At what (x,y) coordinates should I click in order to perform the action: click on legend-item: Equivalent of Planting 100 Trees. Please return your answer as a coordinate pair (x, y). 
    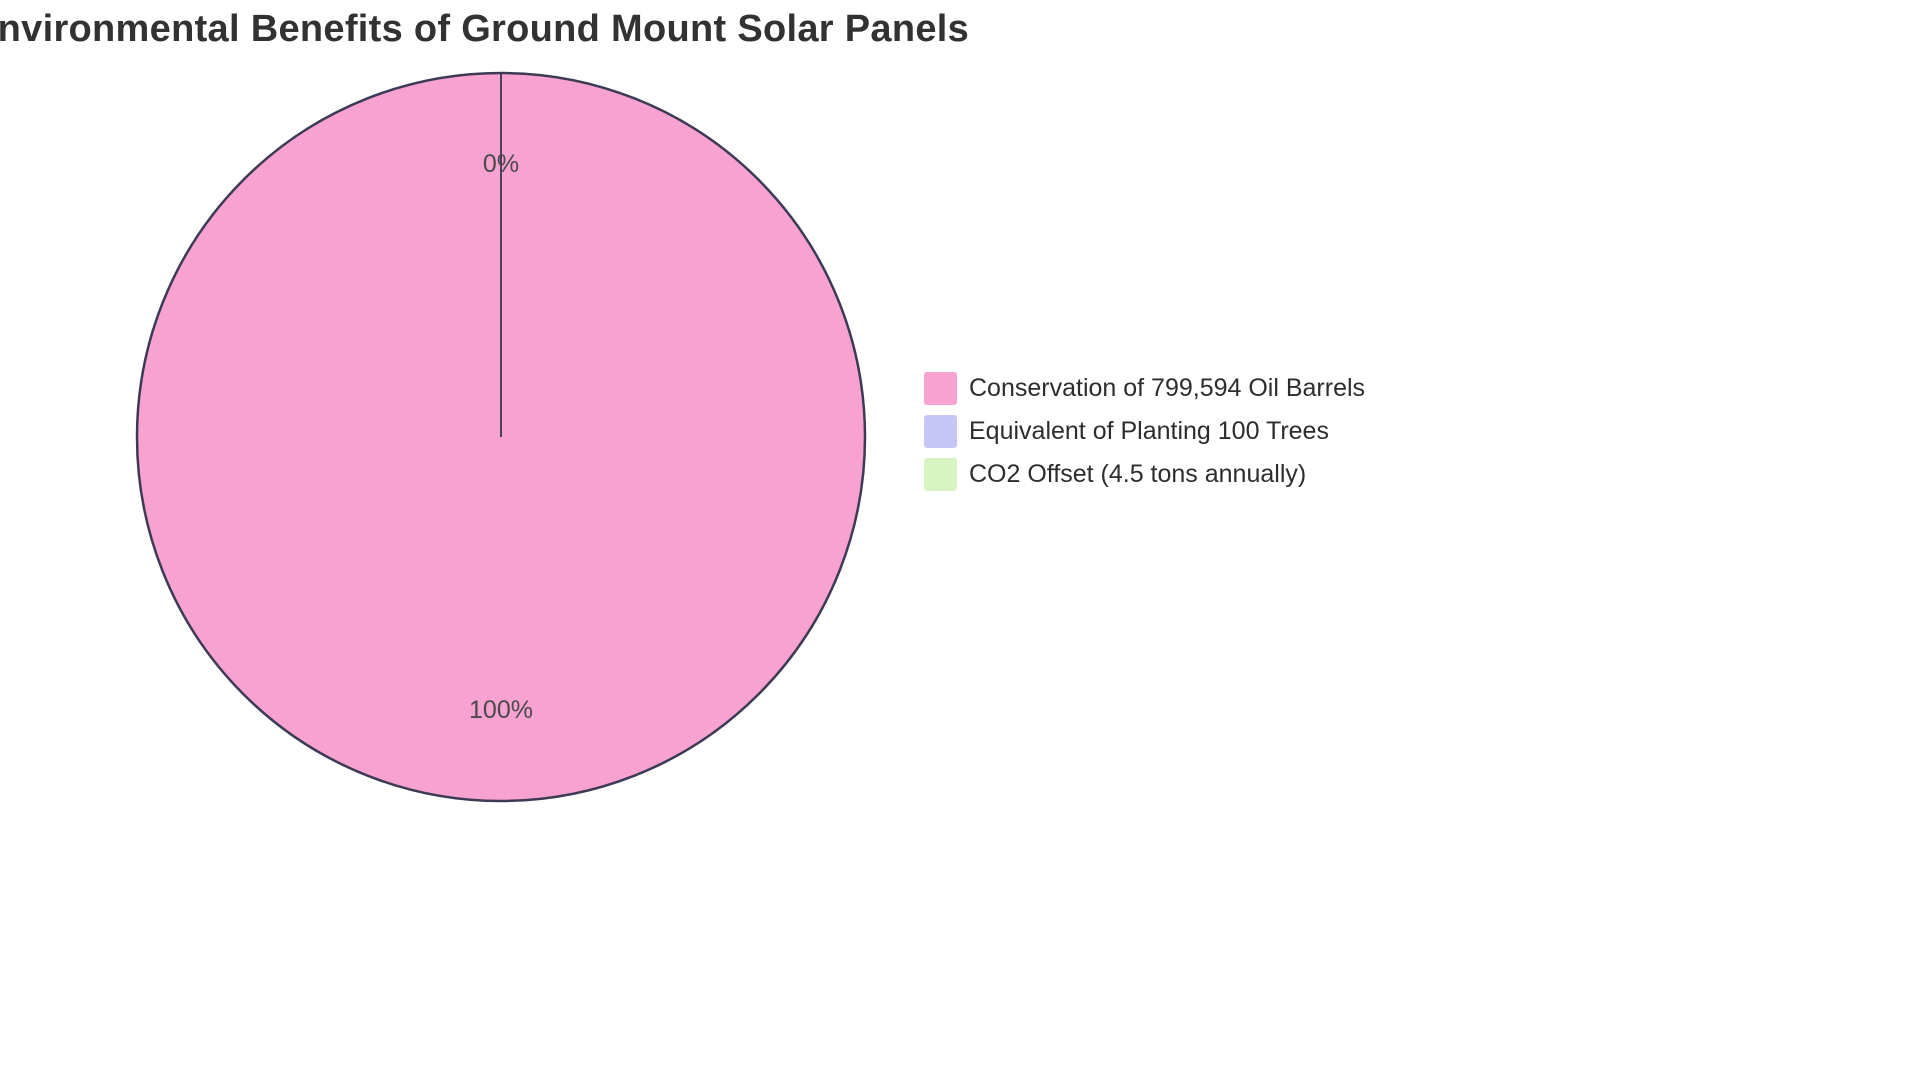
    Looking at the image, I should click on (1144, 431).